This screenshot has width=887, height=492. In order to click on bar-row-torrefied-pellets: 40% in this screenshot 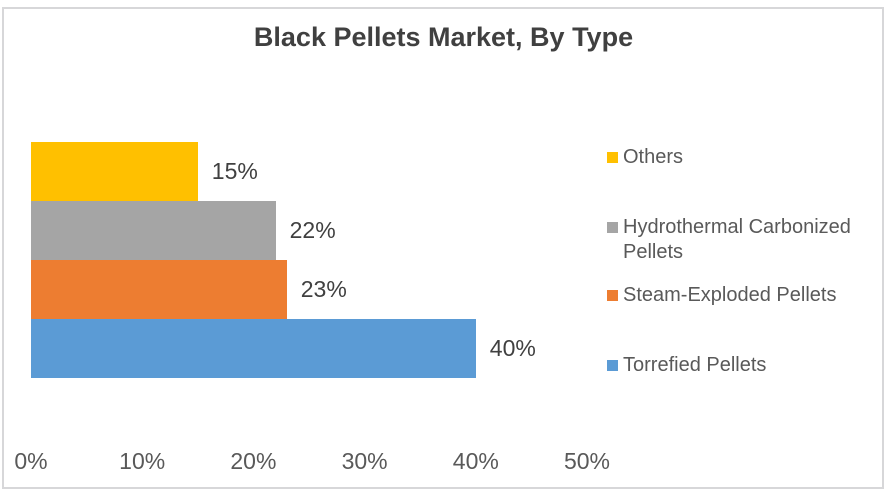, I will do `click(459, 348)`.